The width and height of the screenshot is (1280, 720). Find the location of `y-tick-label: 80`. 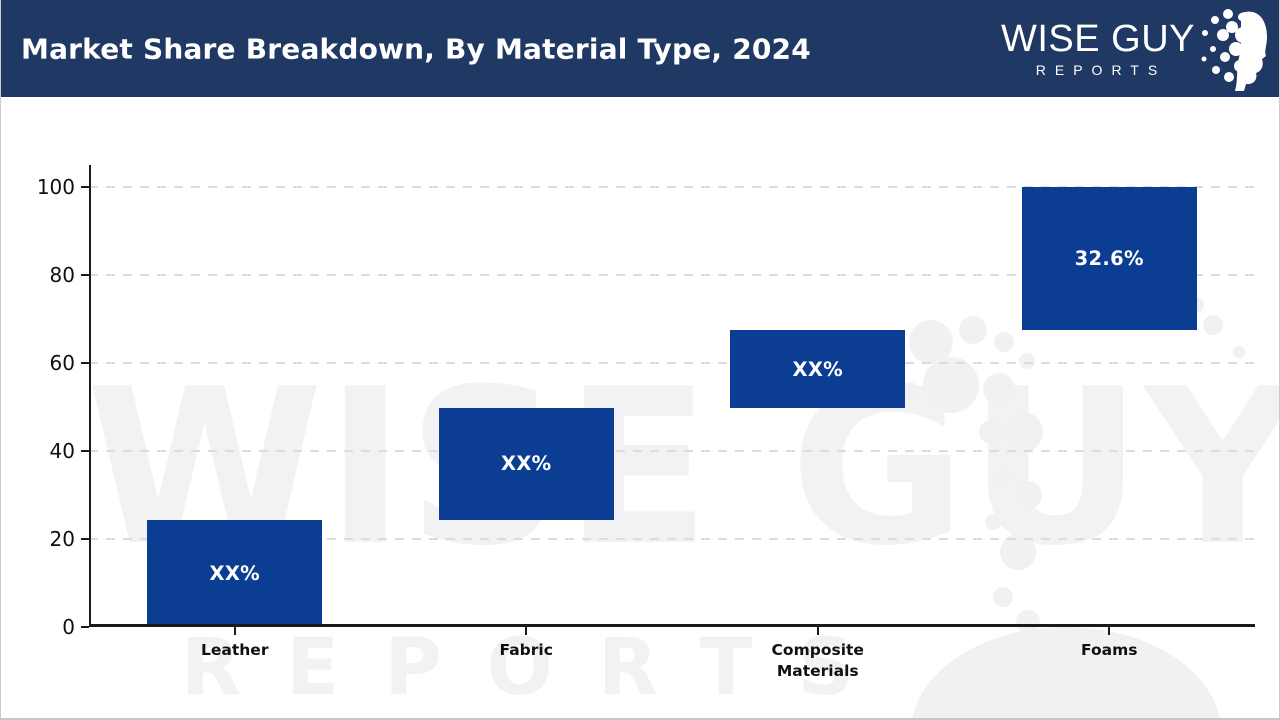

y-tick-label: 80 is located at coordinates (62, 275).